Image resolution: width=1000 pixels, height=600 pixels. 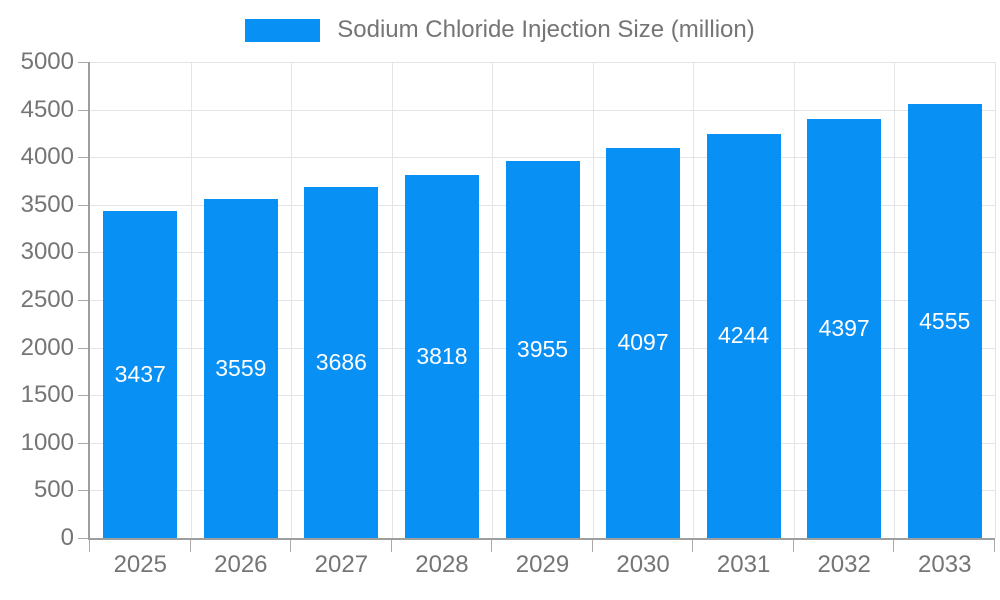 I want to click on y-axis-label: 3500, so click(x=47, y=204).